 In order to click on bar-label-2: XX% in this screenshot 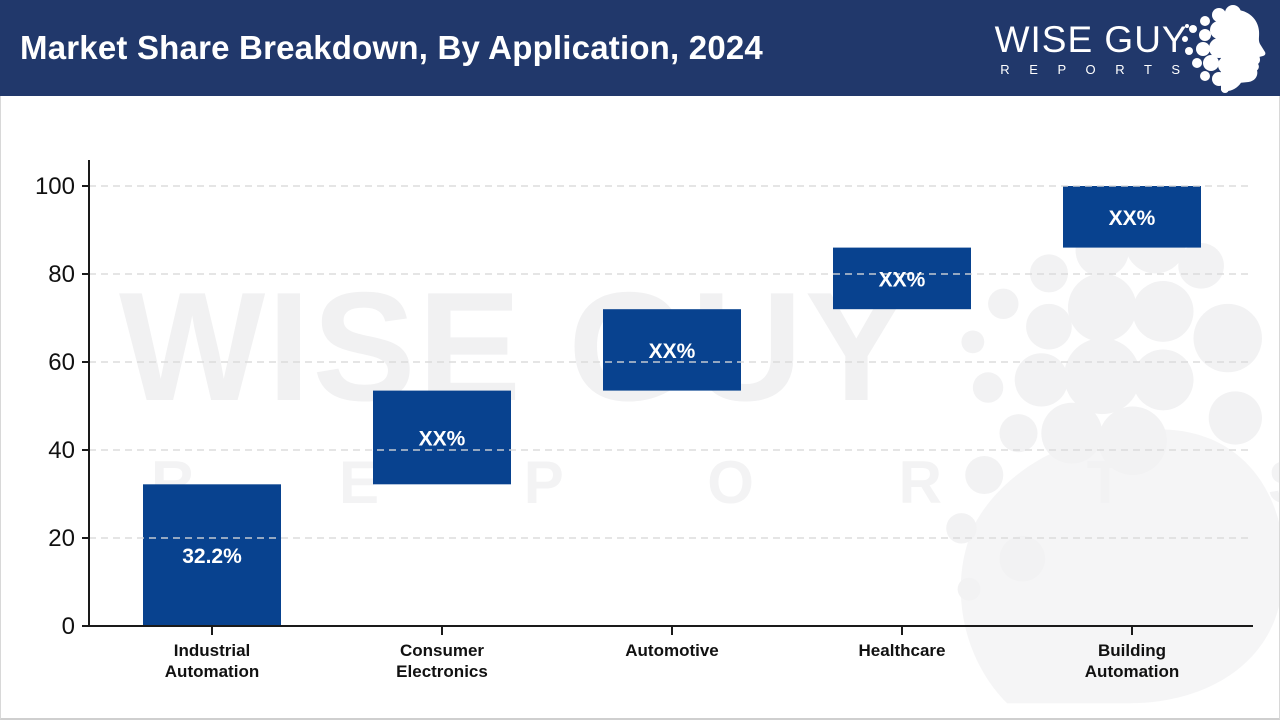, I will do `click(442, 438)`.